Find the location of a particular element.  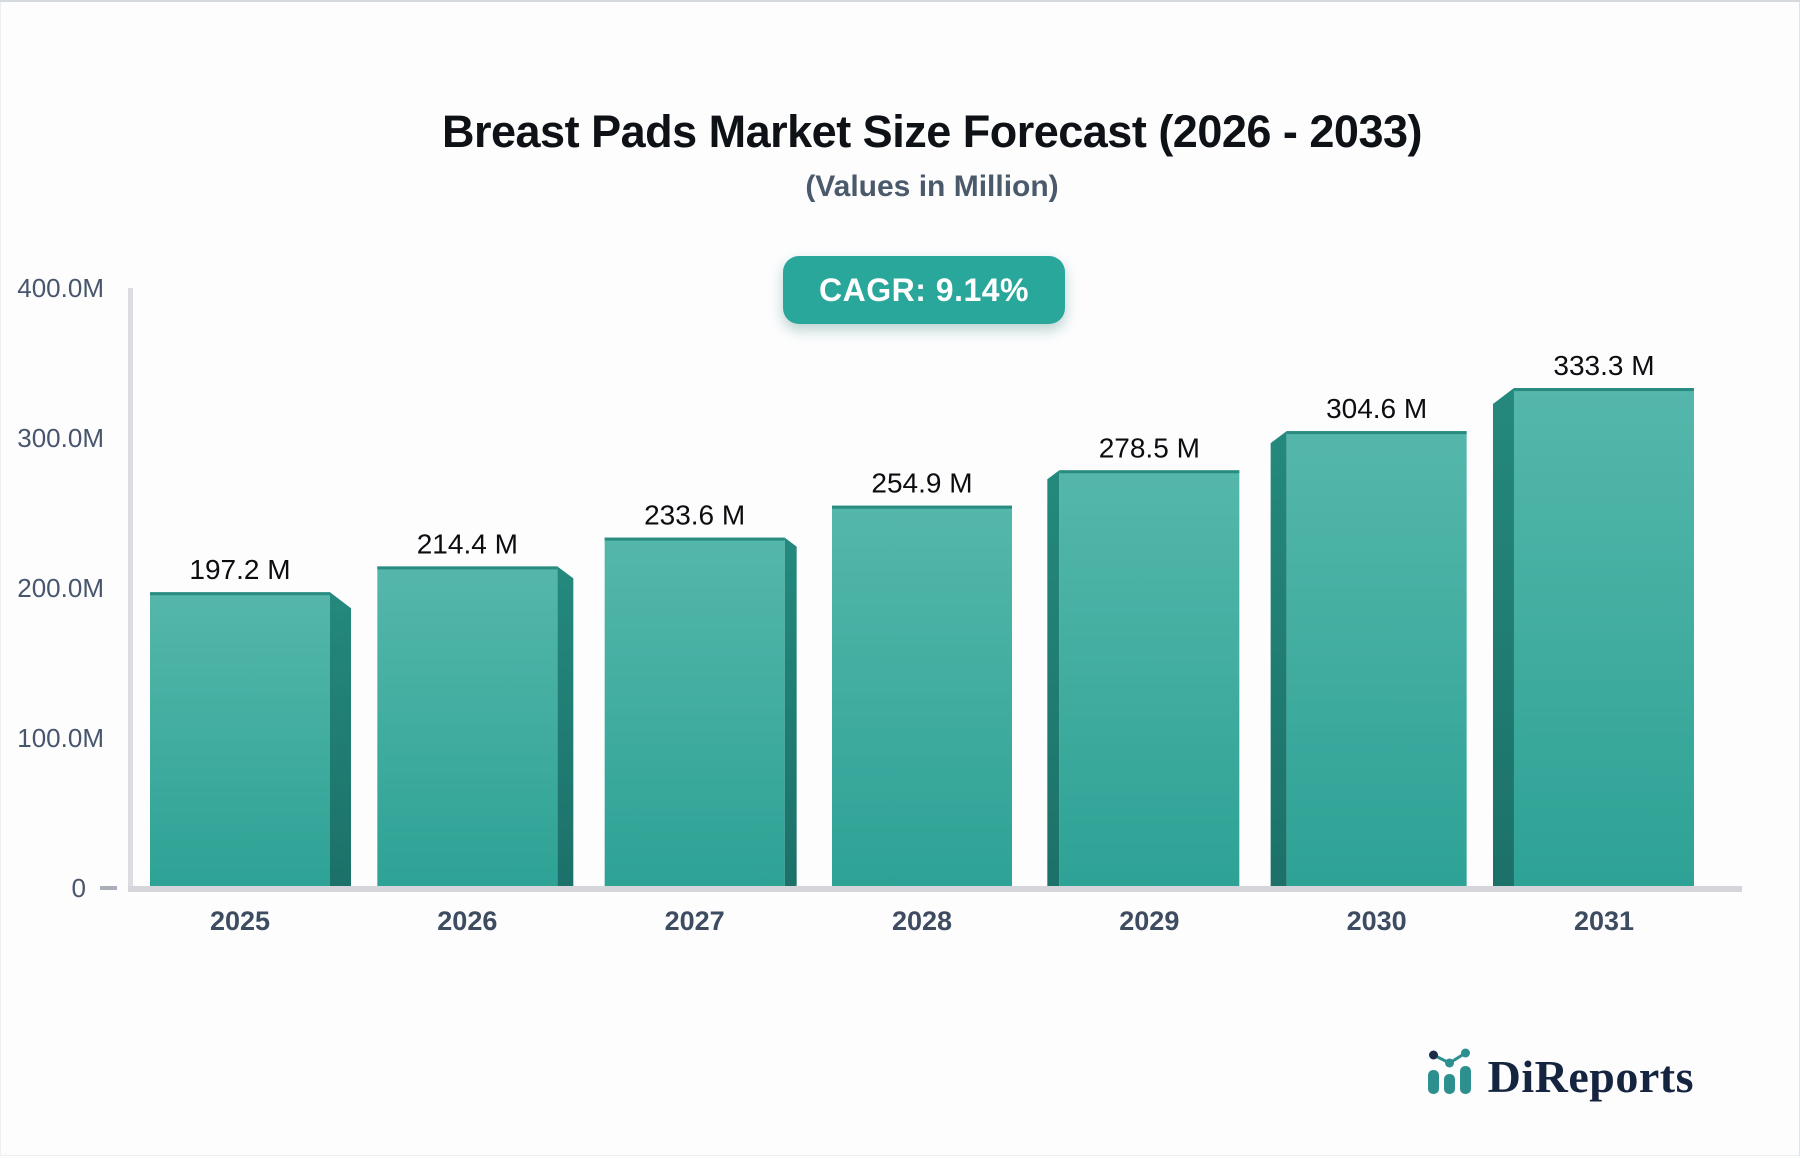

bar-group-2027: 233.6 M 2027 is located at coordinates (700, 718).